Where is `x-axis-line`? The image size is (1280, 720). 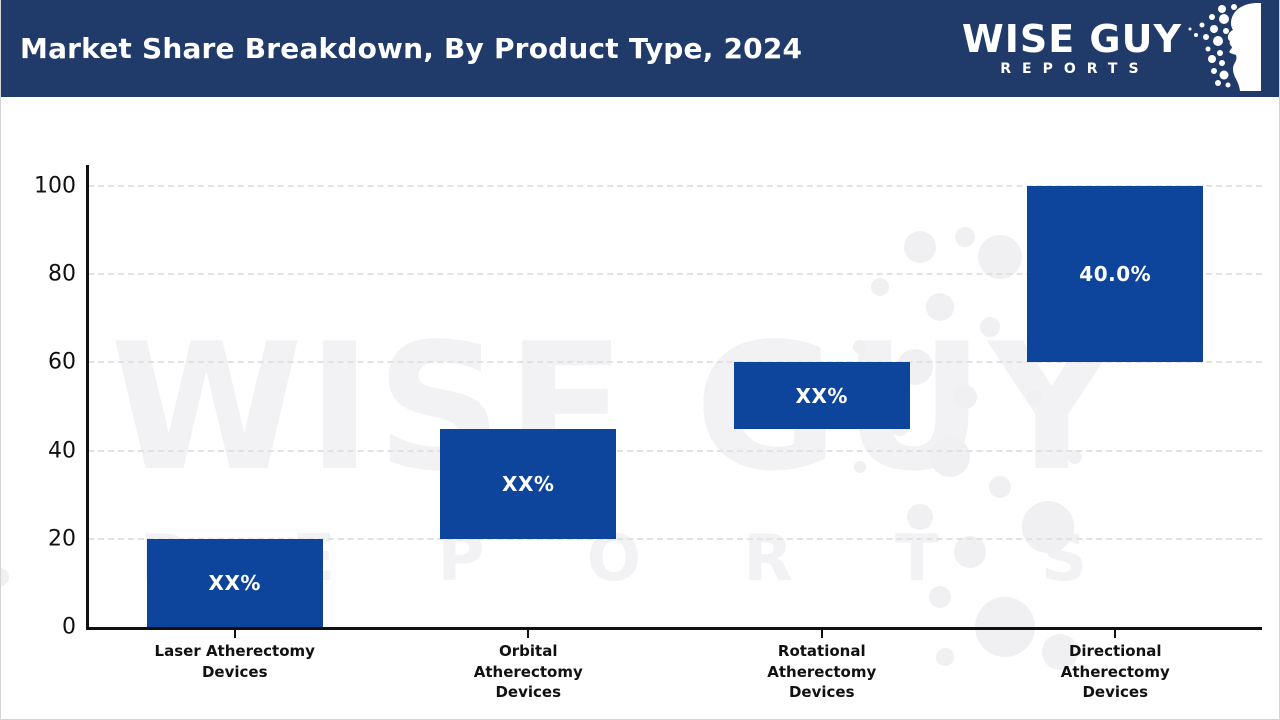
x-axis-line is located at coordinates (674, 628).